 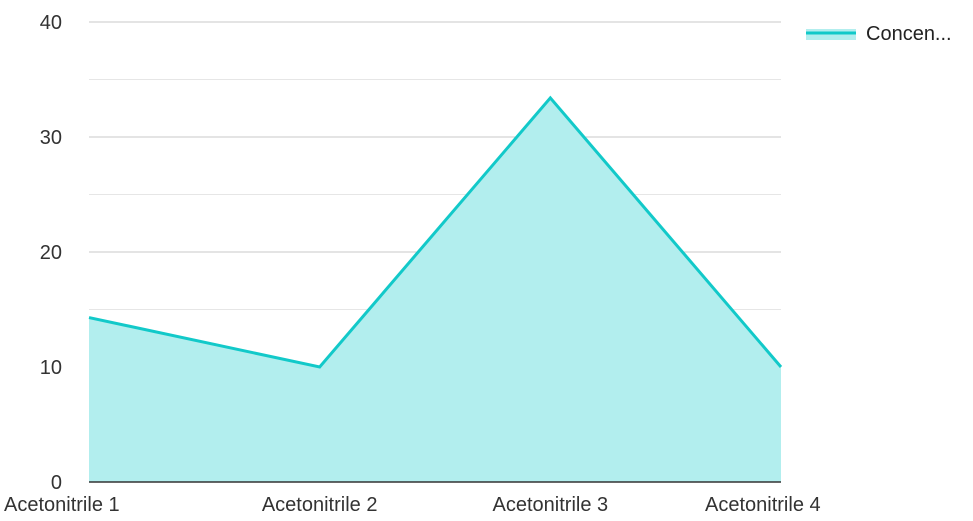 I want to click on y-axis-tick-labels: 0 10 20 30 40, so click(x=51, y=253).